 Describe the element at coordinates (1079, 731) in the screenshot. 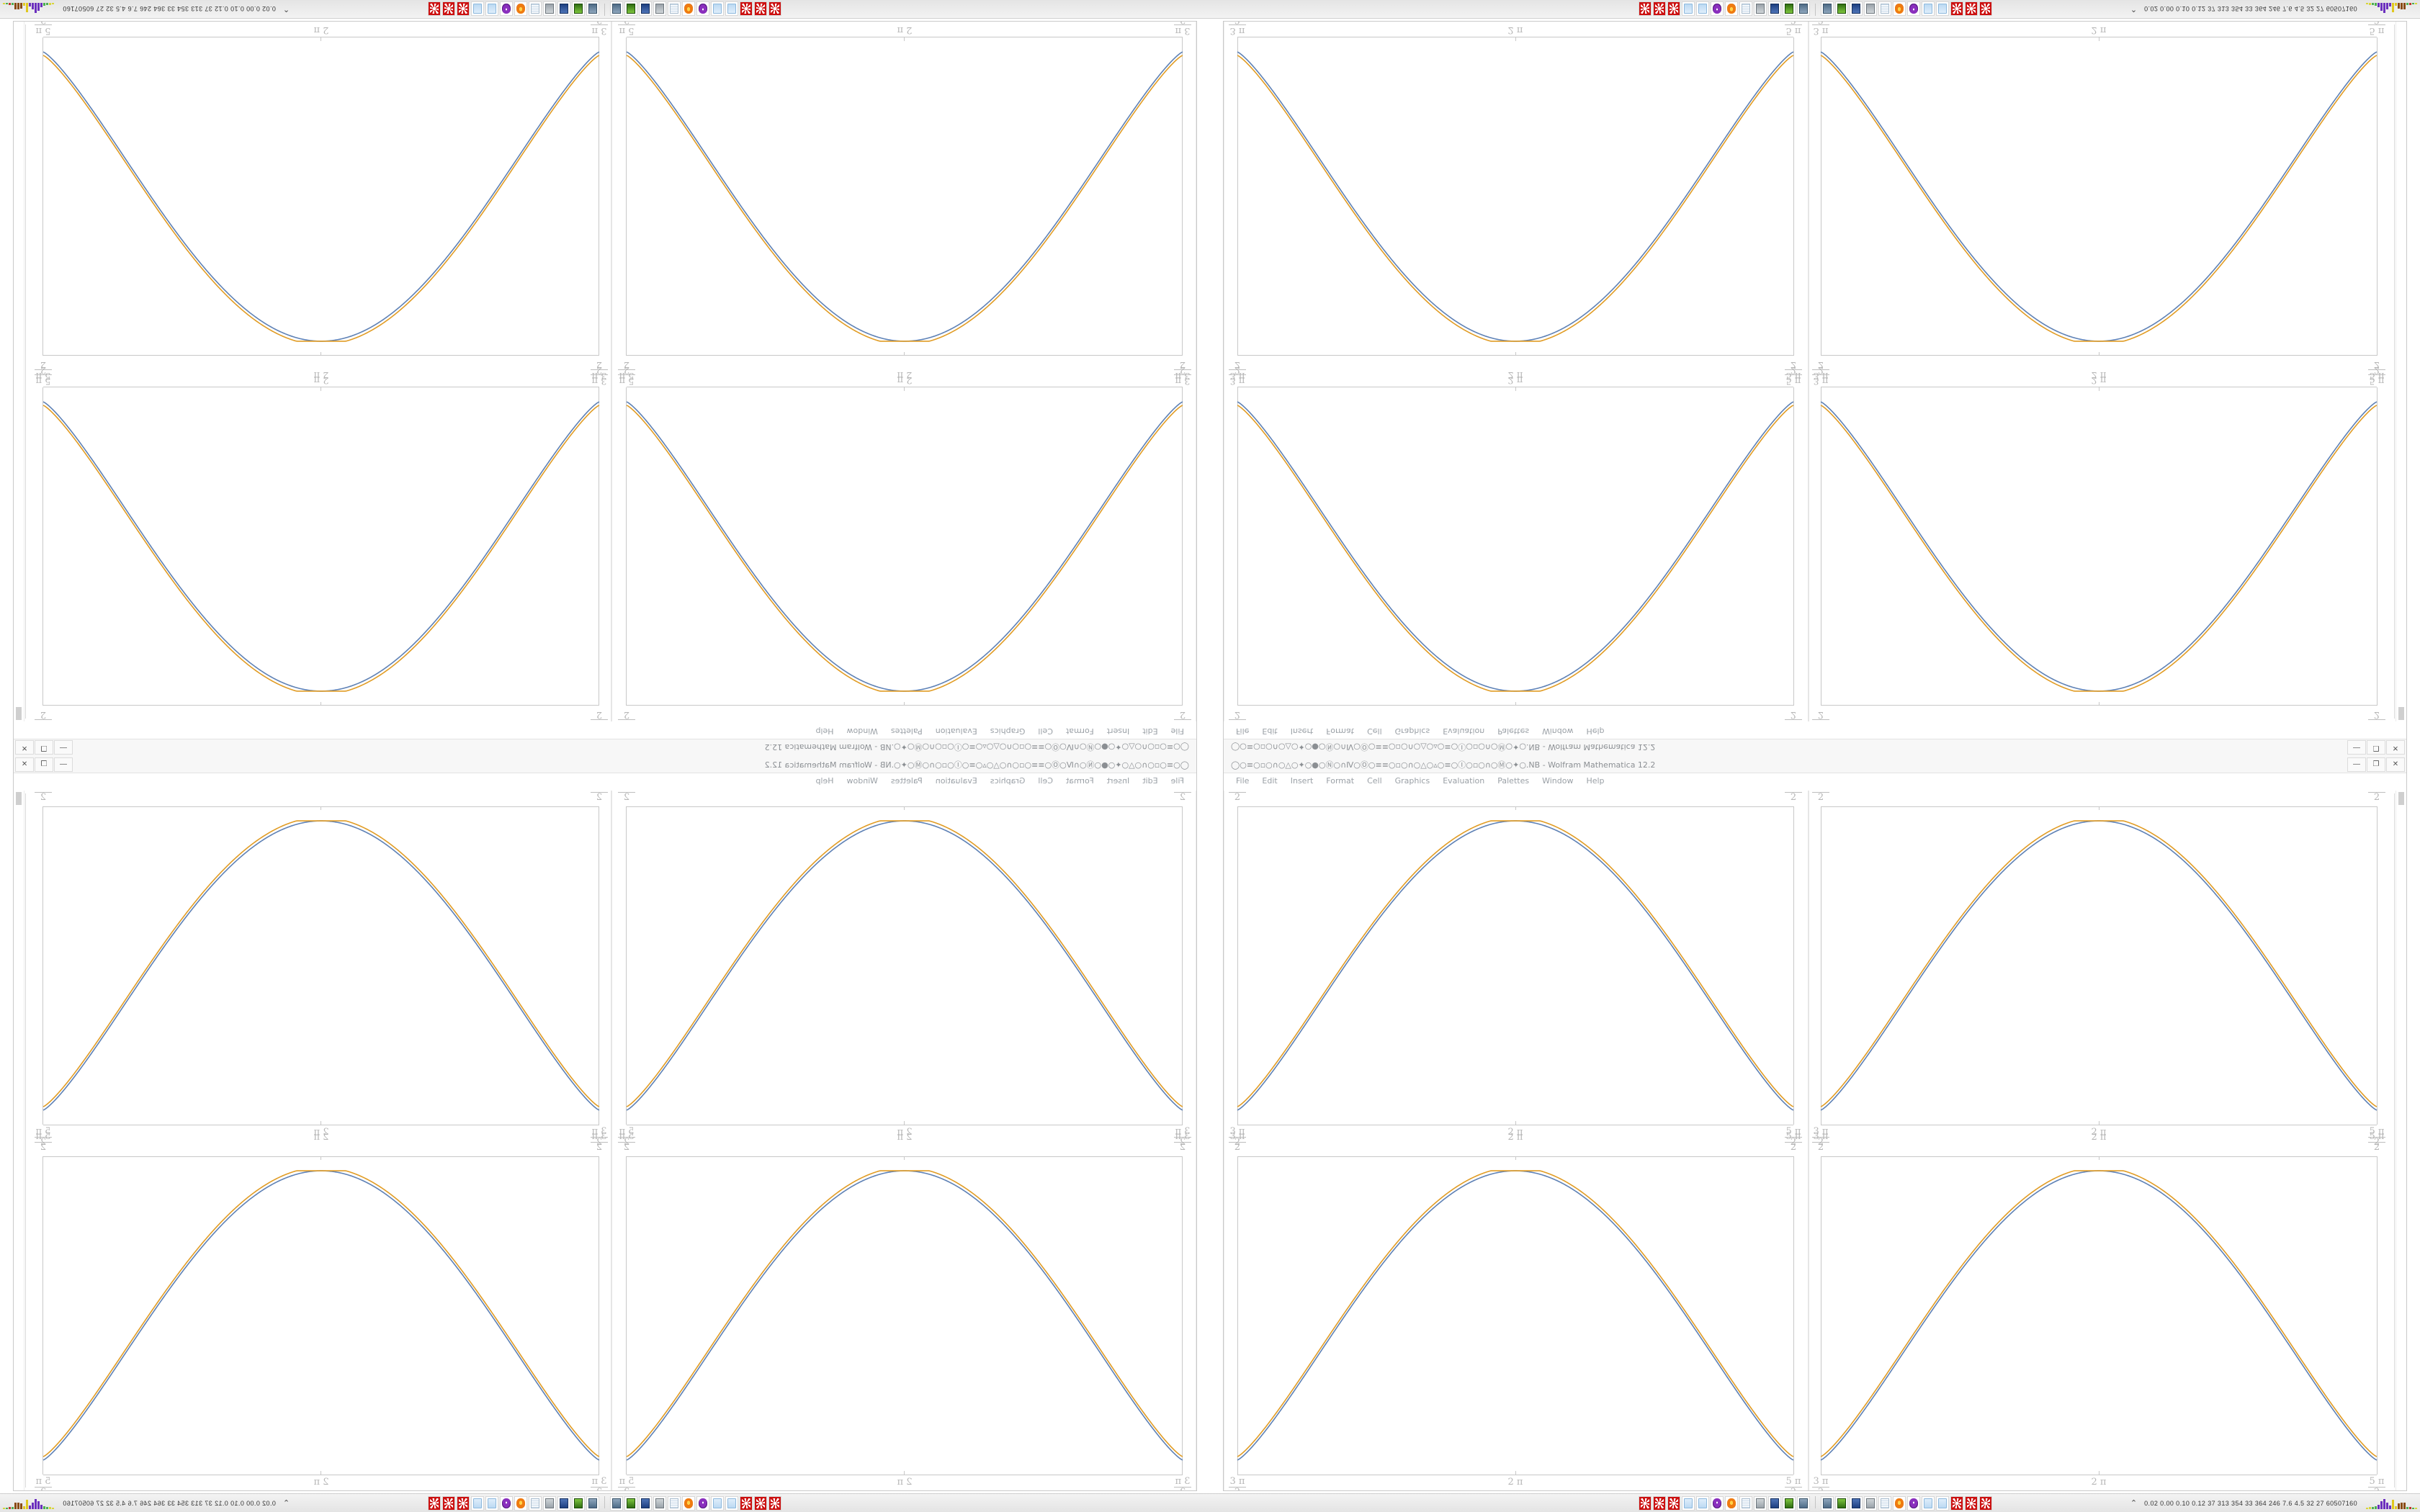

I see `menu-format: Format` at that location.